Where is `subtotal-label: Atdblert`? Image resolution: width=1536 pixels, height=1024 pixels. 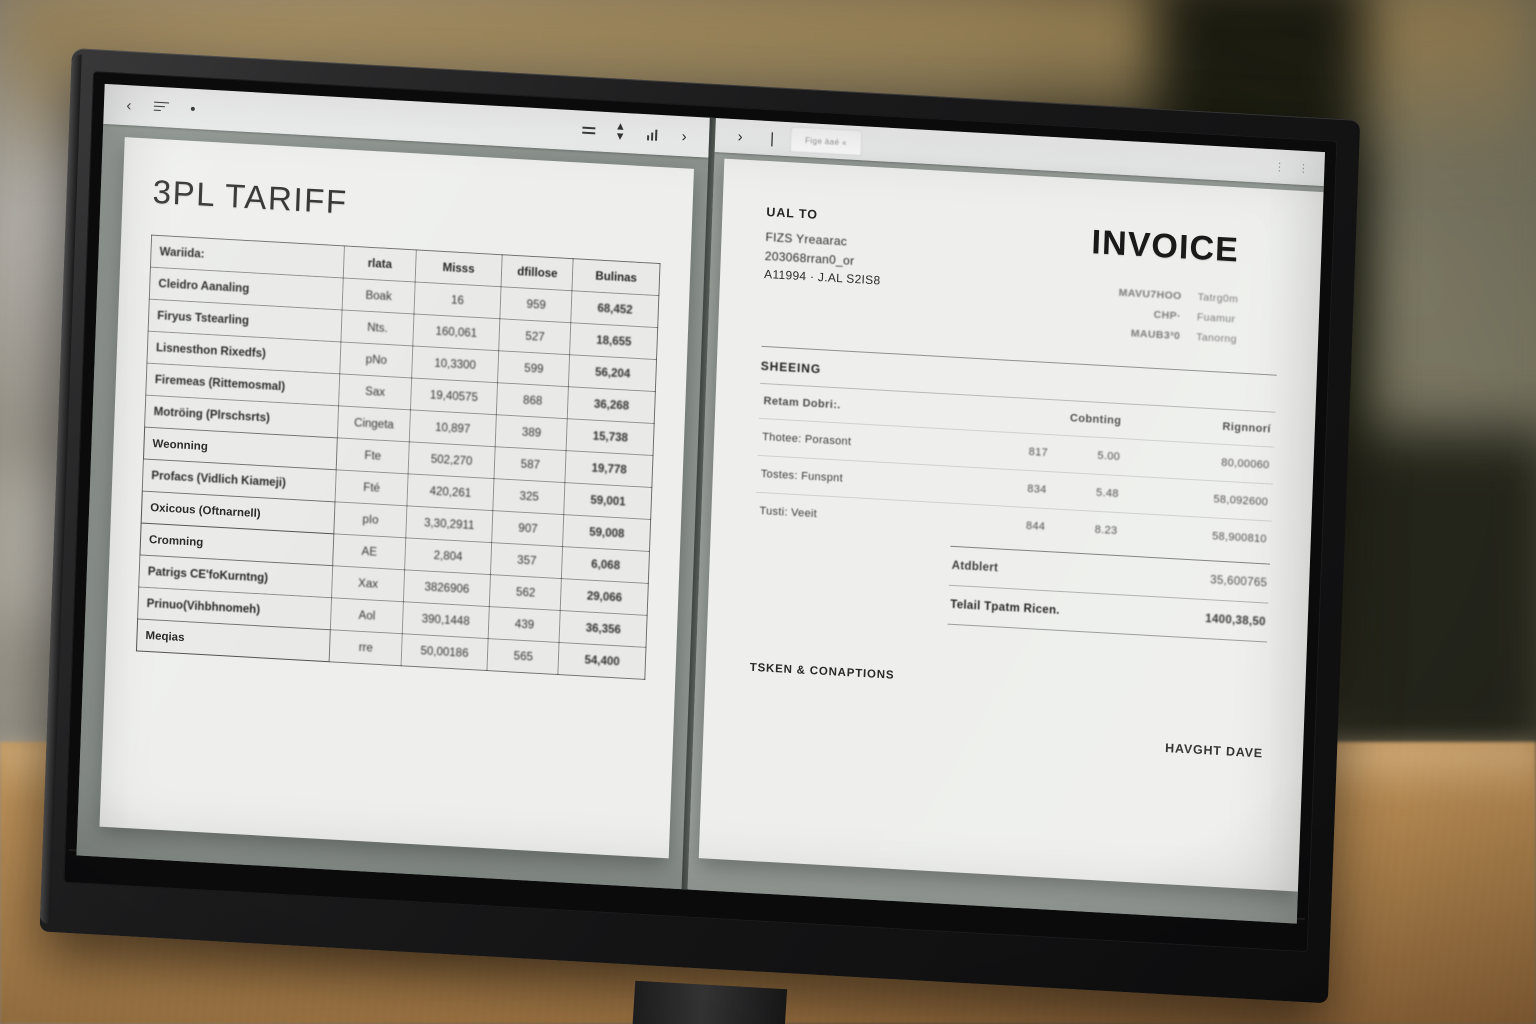
subtotal-label: Atdblert is located at coordinates (975, 567).